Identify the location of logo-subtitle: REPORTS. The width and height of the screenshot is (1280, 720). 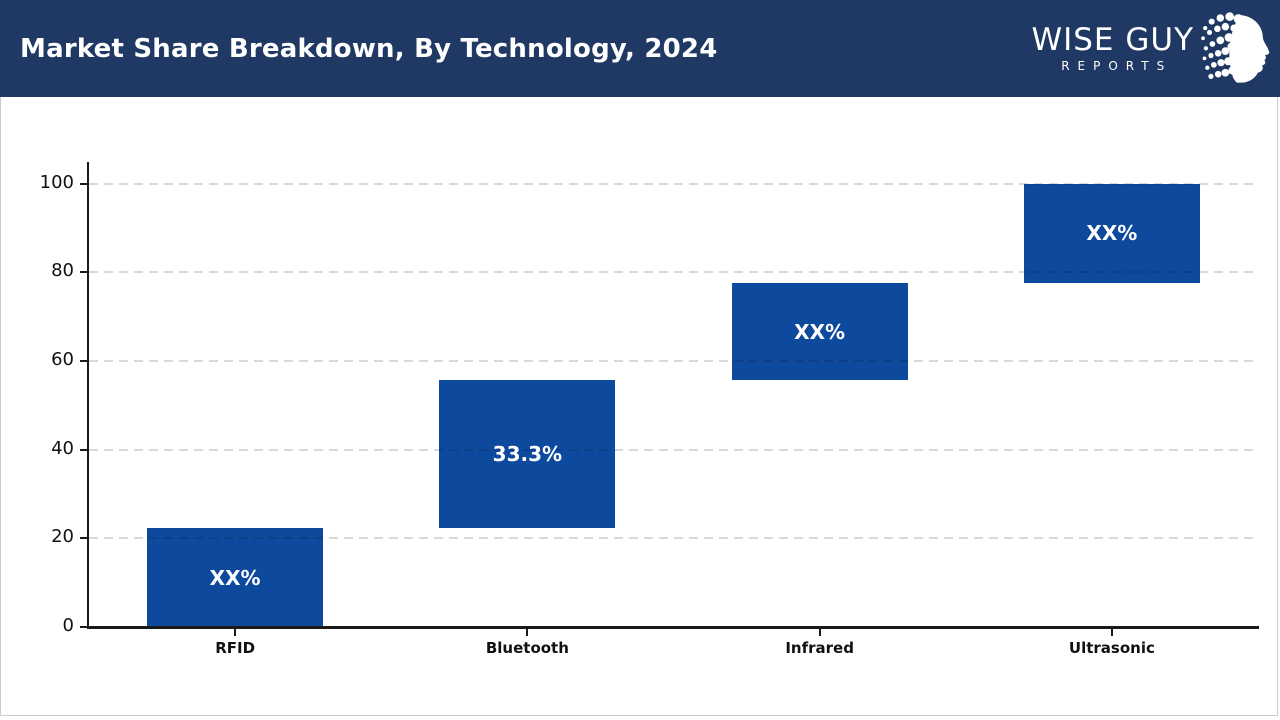
(1117, 65).